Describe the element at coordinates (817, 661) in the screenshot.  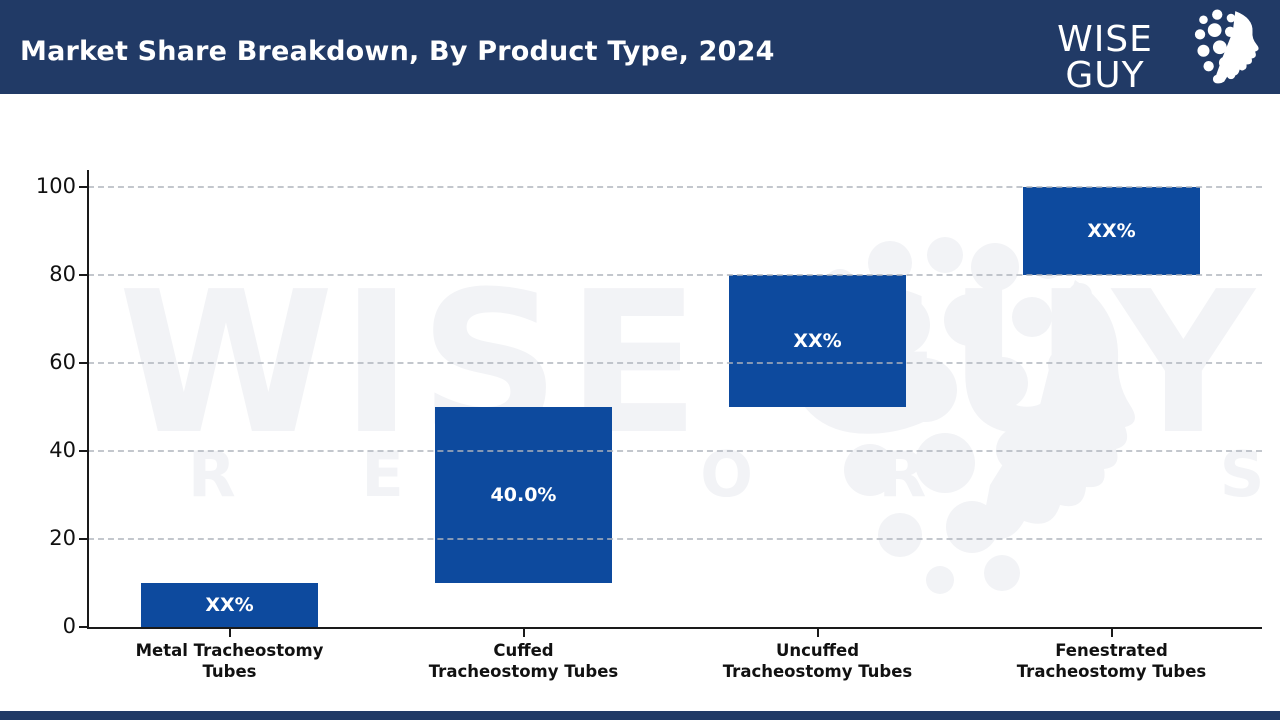
I see `category-label-2: Uncuffed Tracheostomy Tubes` at that location.